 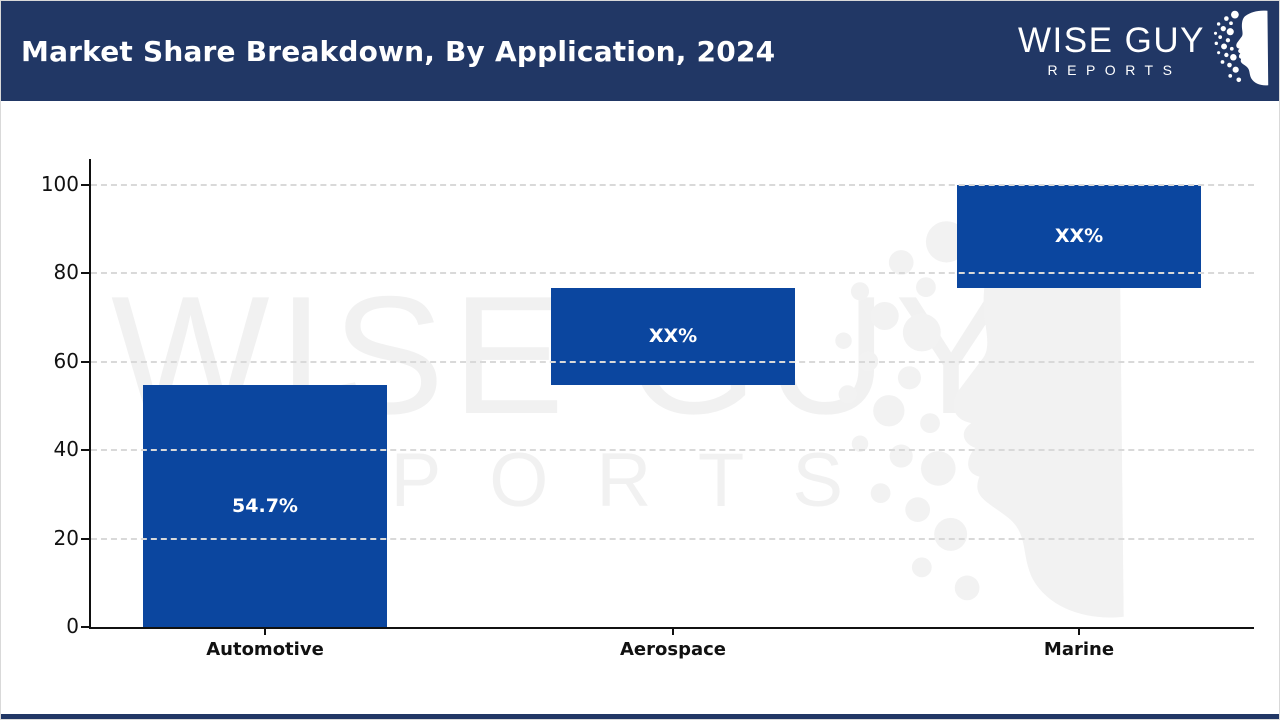 What do you see at coordinates (1238, 48) in the screenshot?
I see `dotted-face-profile-icon` at bounding box center [1238, 48].